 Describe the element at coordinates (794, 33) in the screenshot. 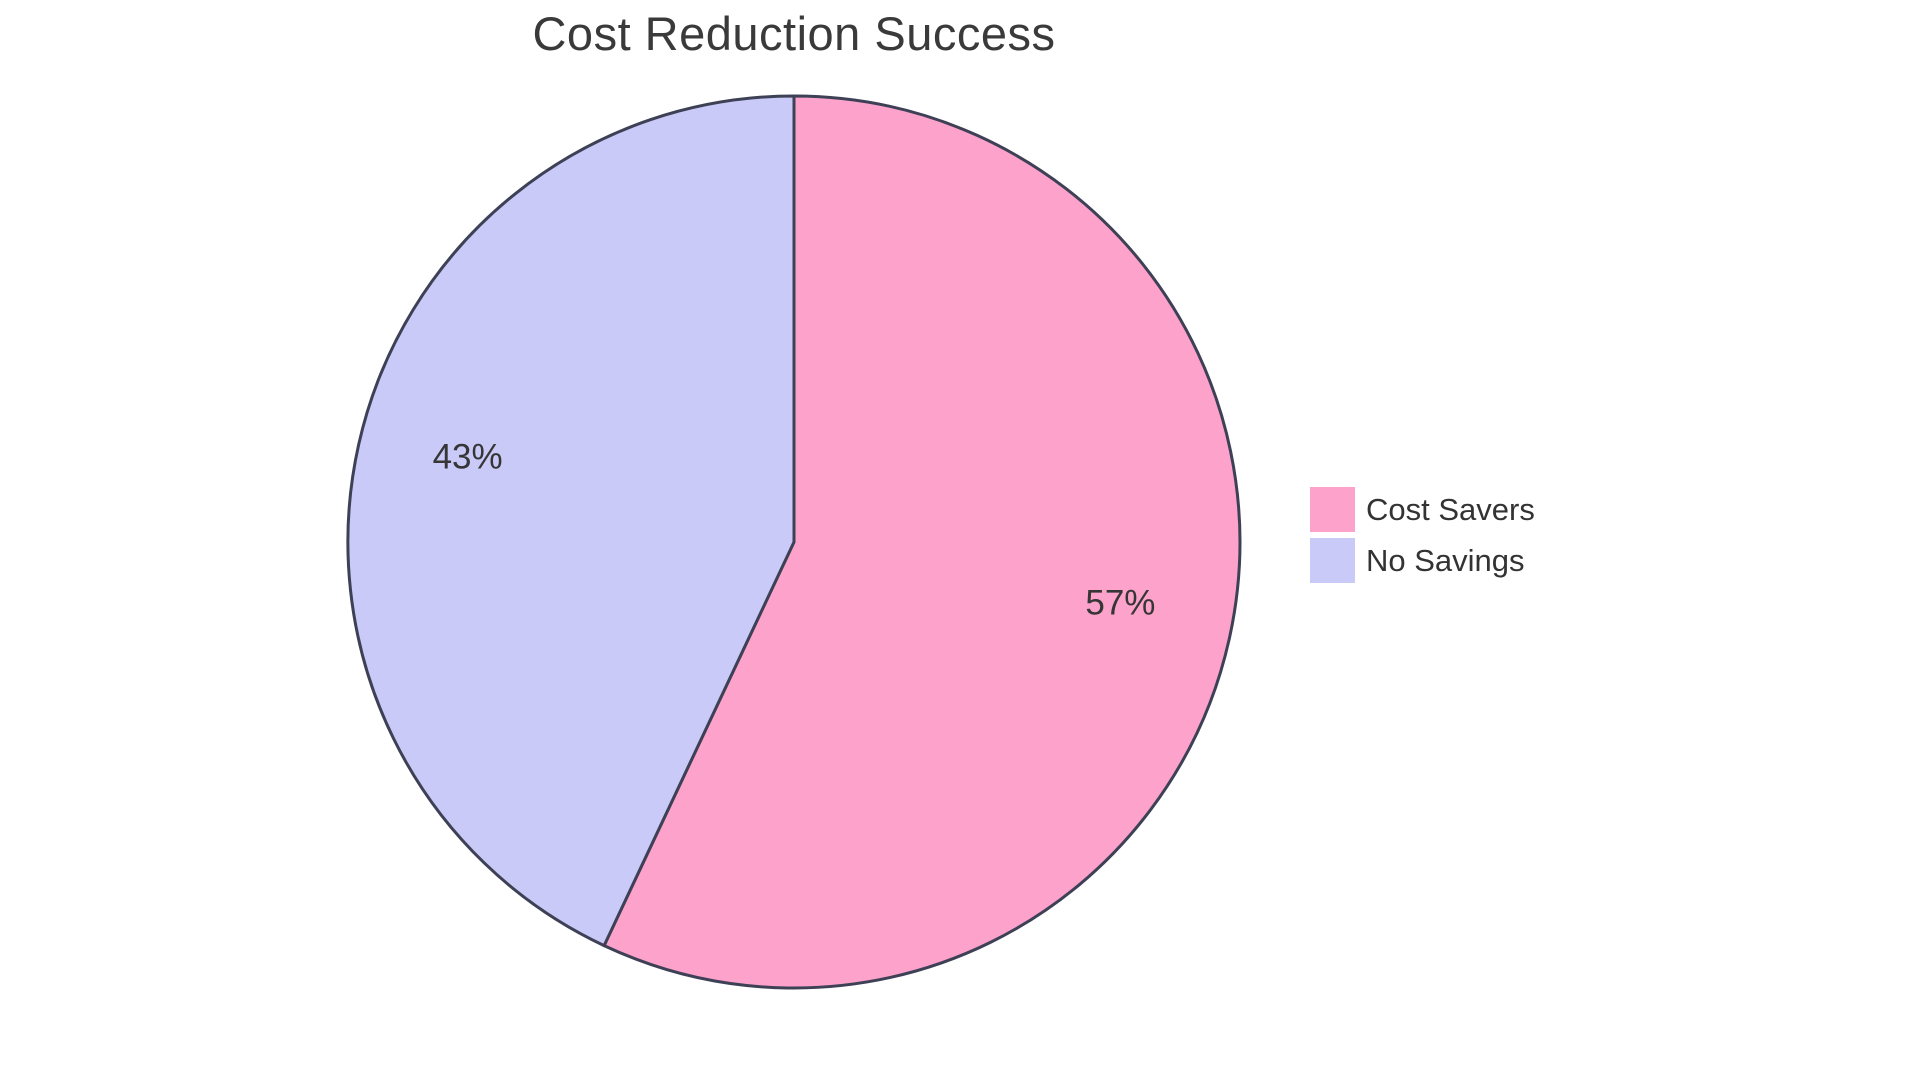

I see `chart-title: Cost Reduction Success` at that location.